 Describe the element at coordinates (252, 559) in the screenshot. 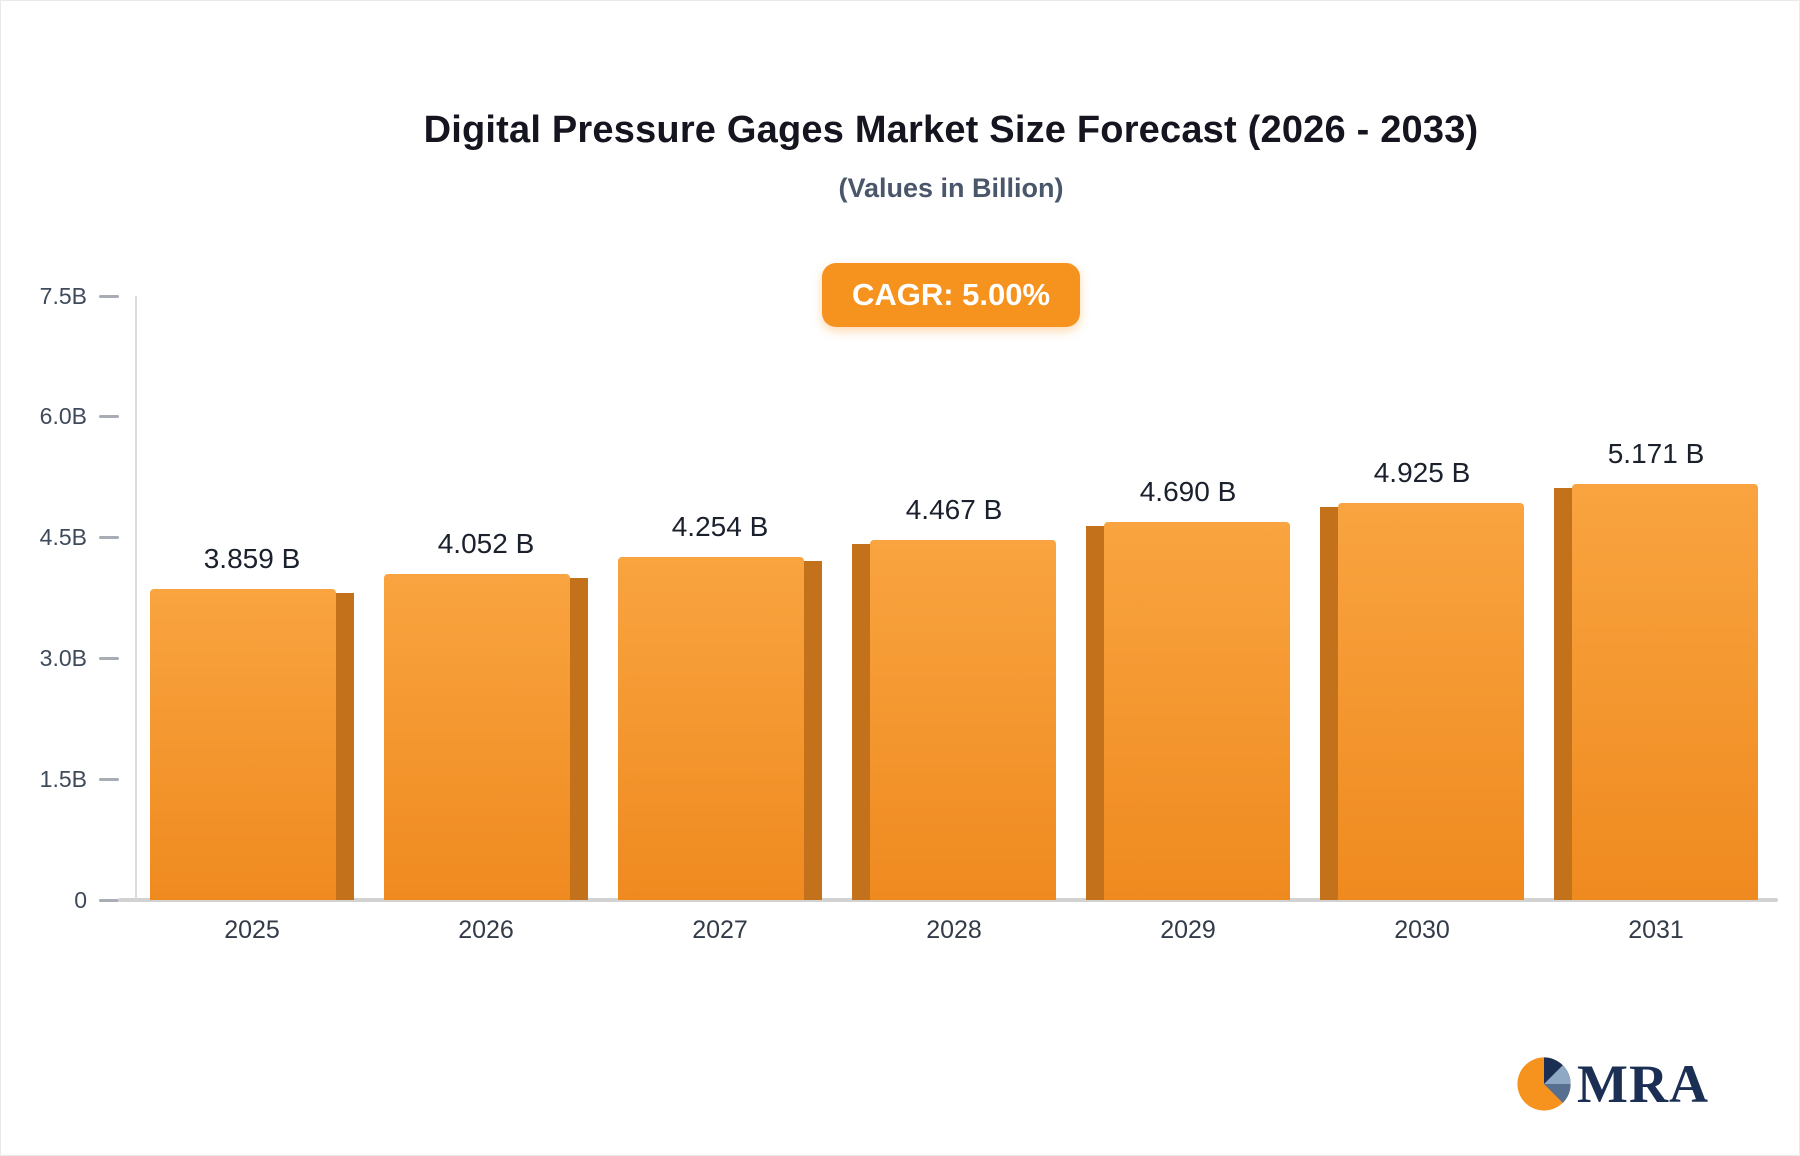

I see `bar-value-label: 3.859 B` at that location.